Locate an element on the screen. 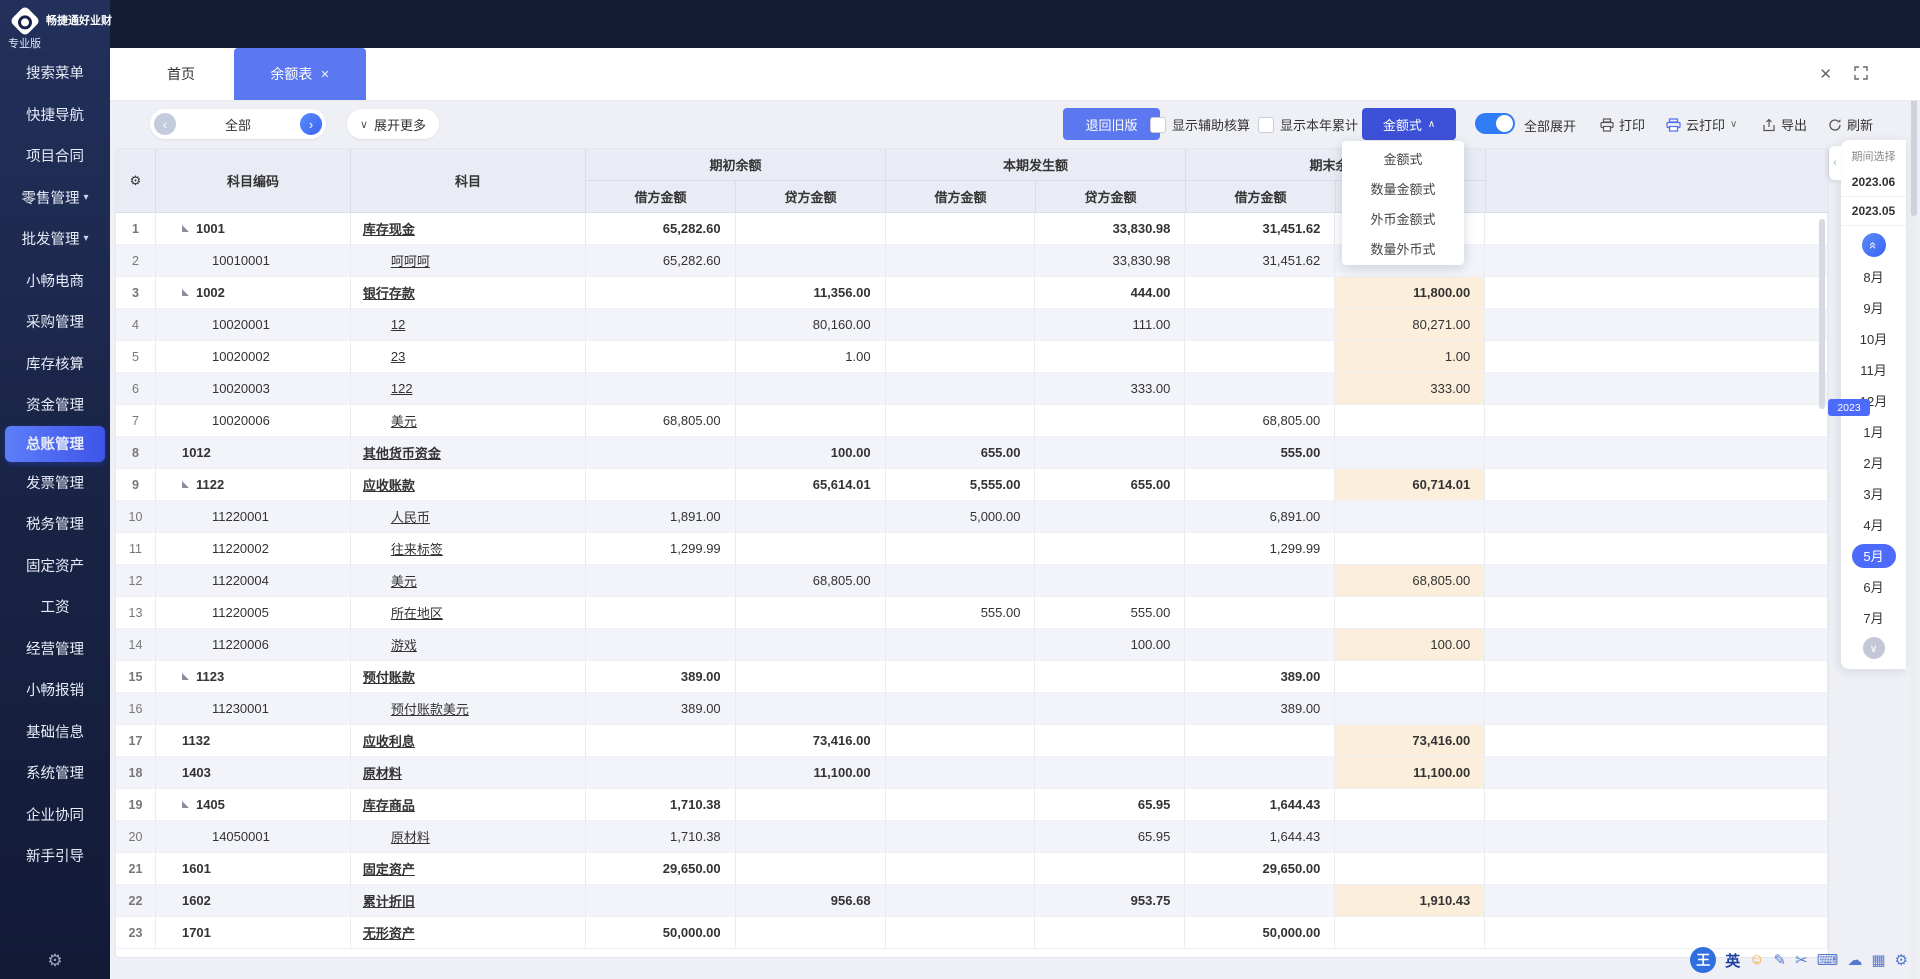 The height and width of the screenshot is (979, 1920). sidebar-item-企业协同: 企业协同 is located at coordinates (55, 815).